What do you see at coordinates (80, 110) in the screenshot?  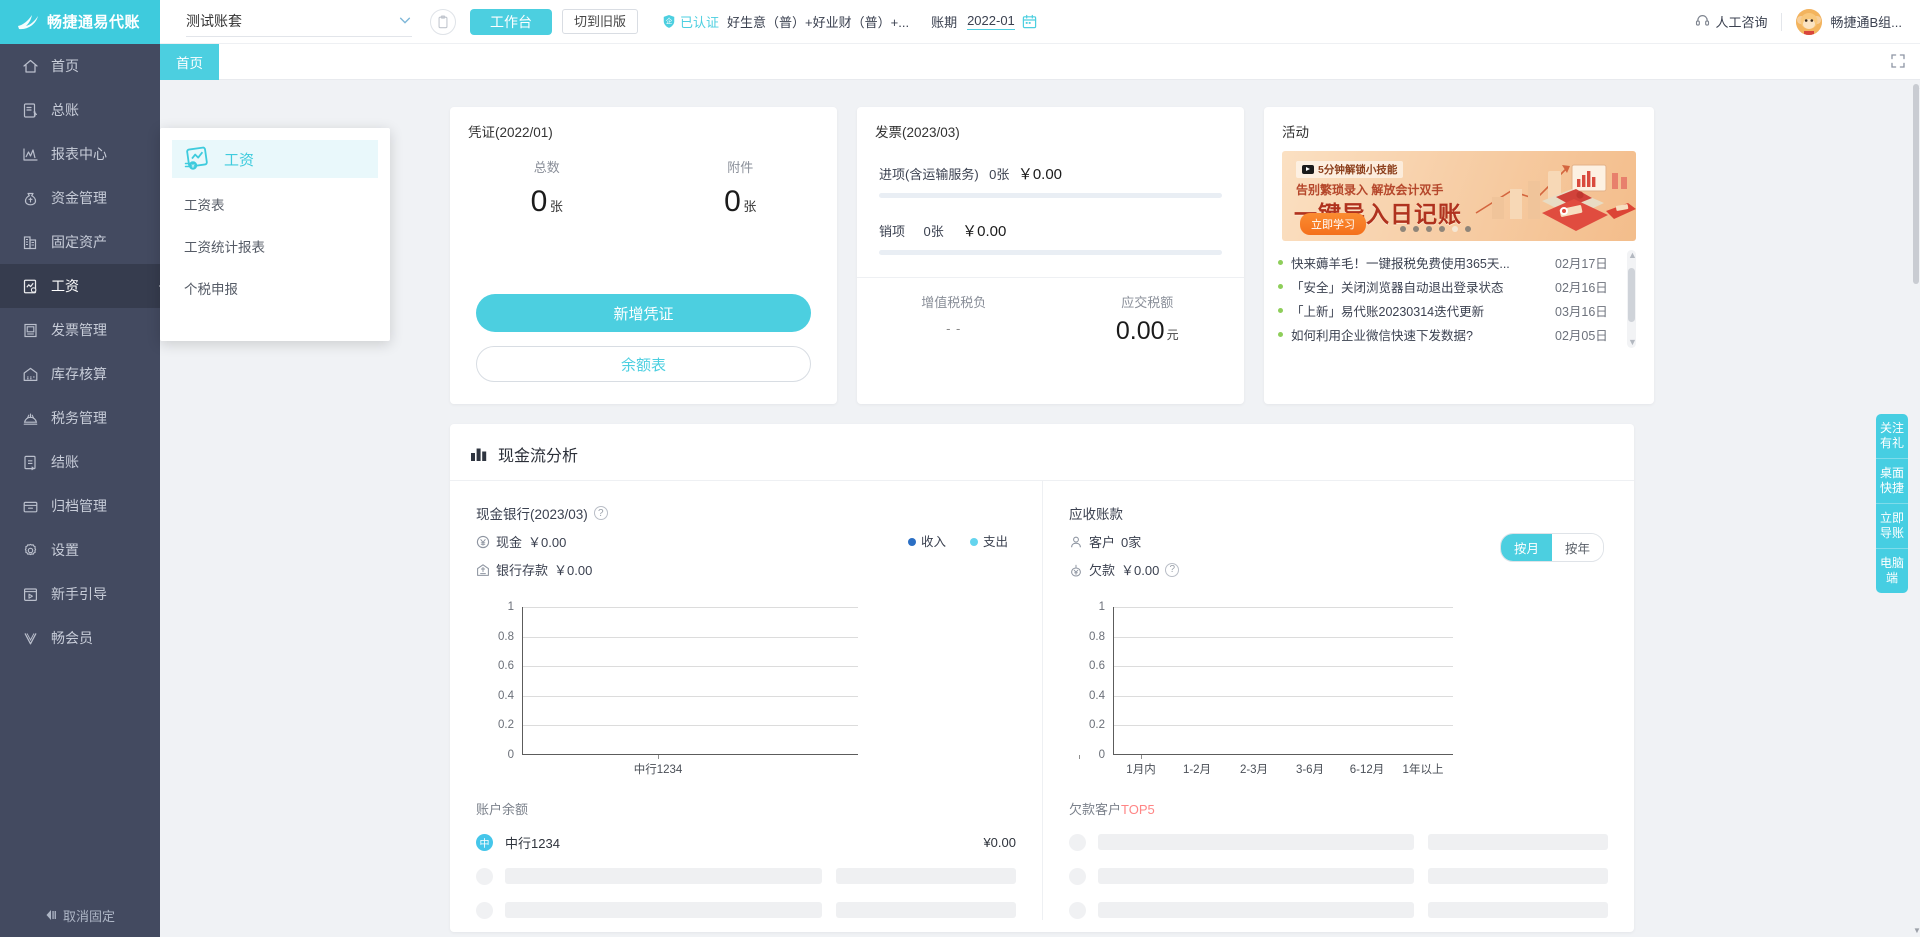 I see `sidebar-item-ledger: 总账` at bounding box center [80, 110].